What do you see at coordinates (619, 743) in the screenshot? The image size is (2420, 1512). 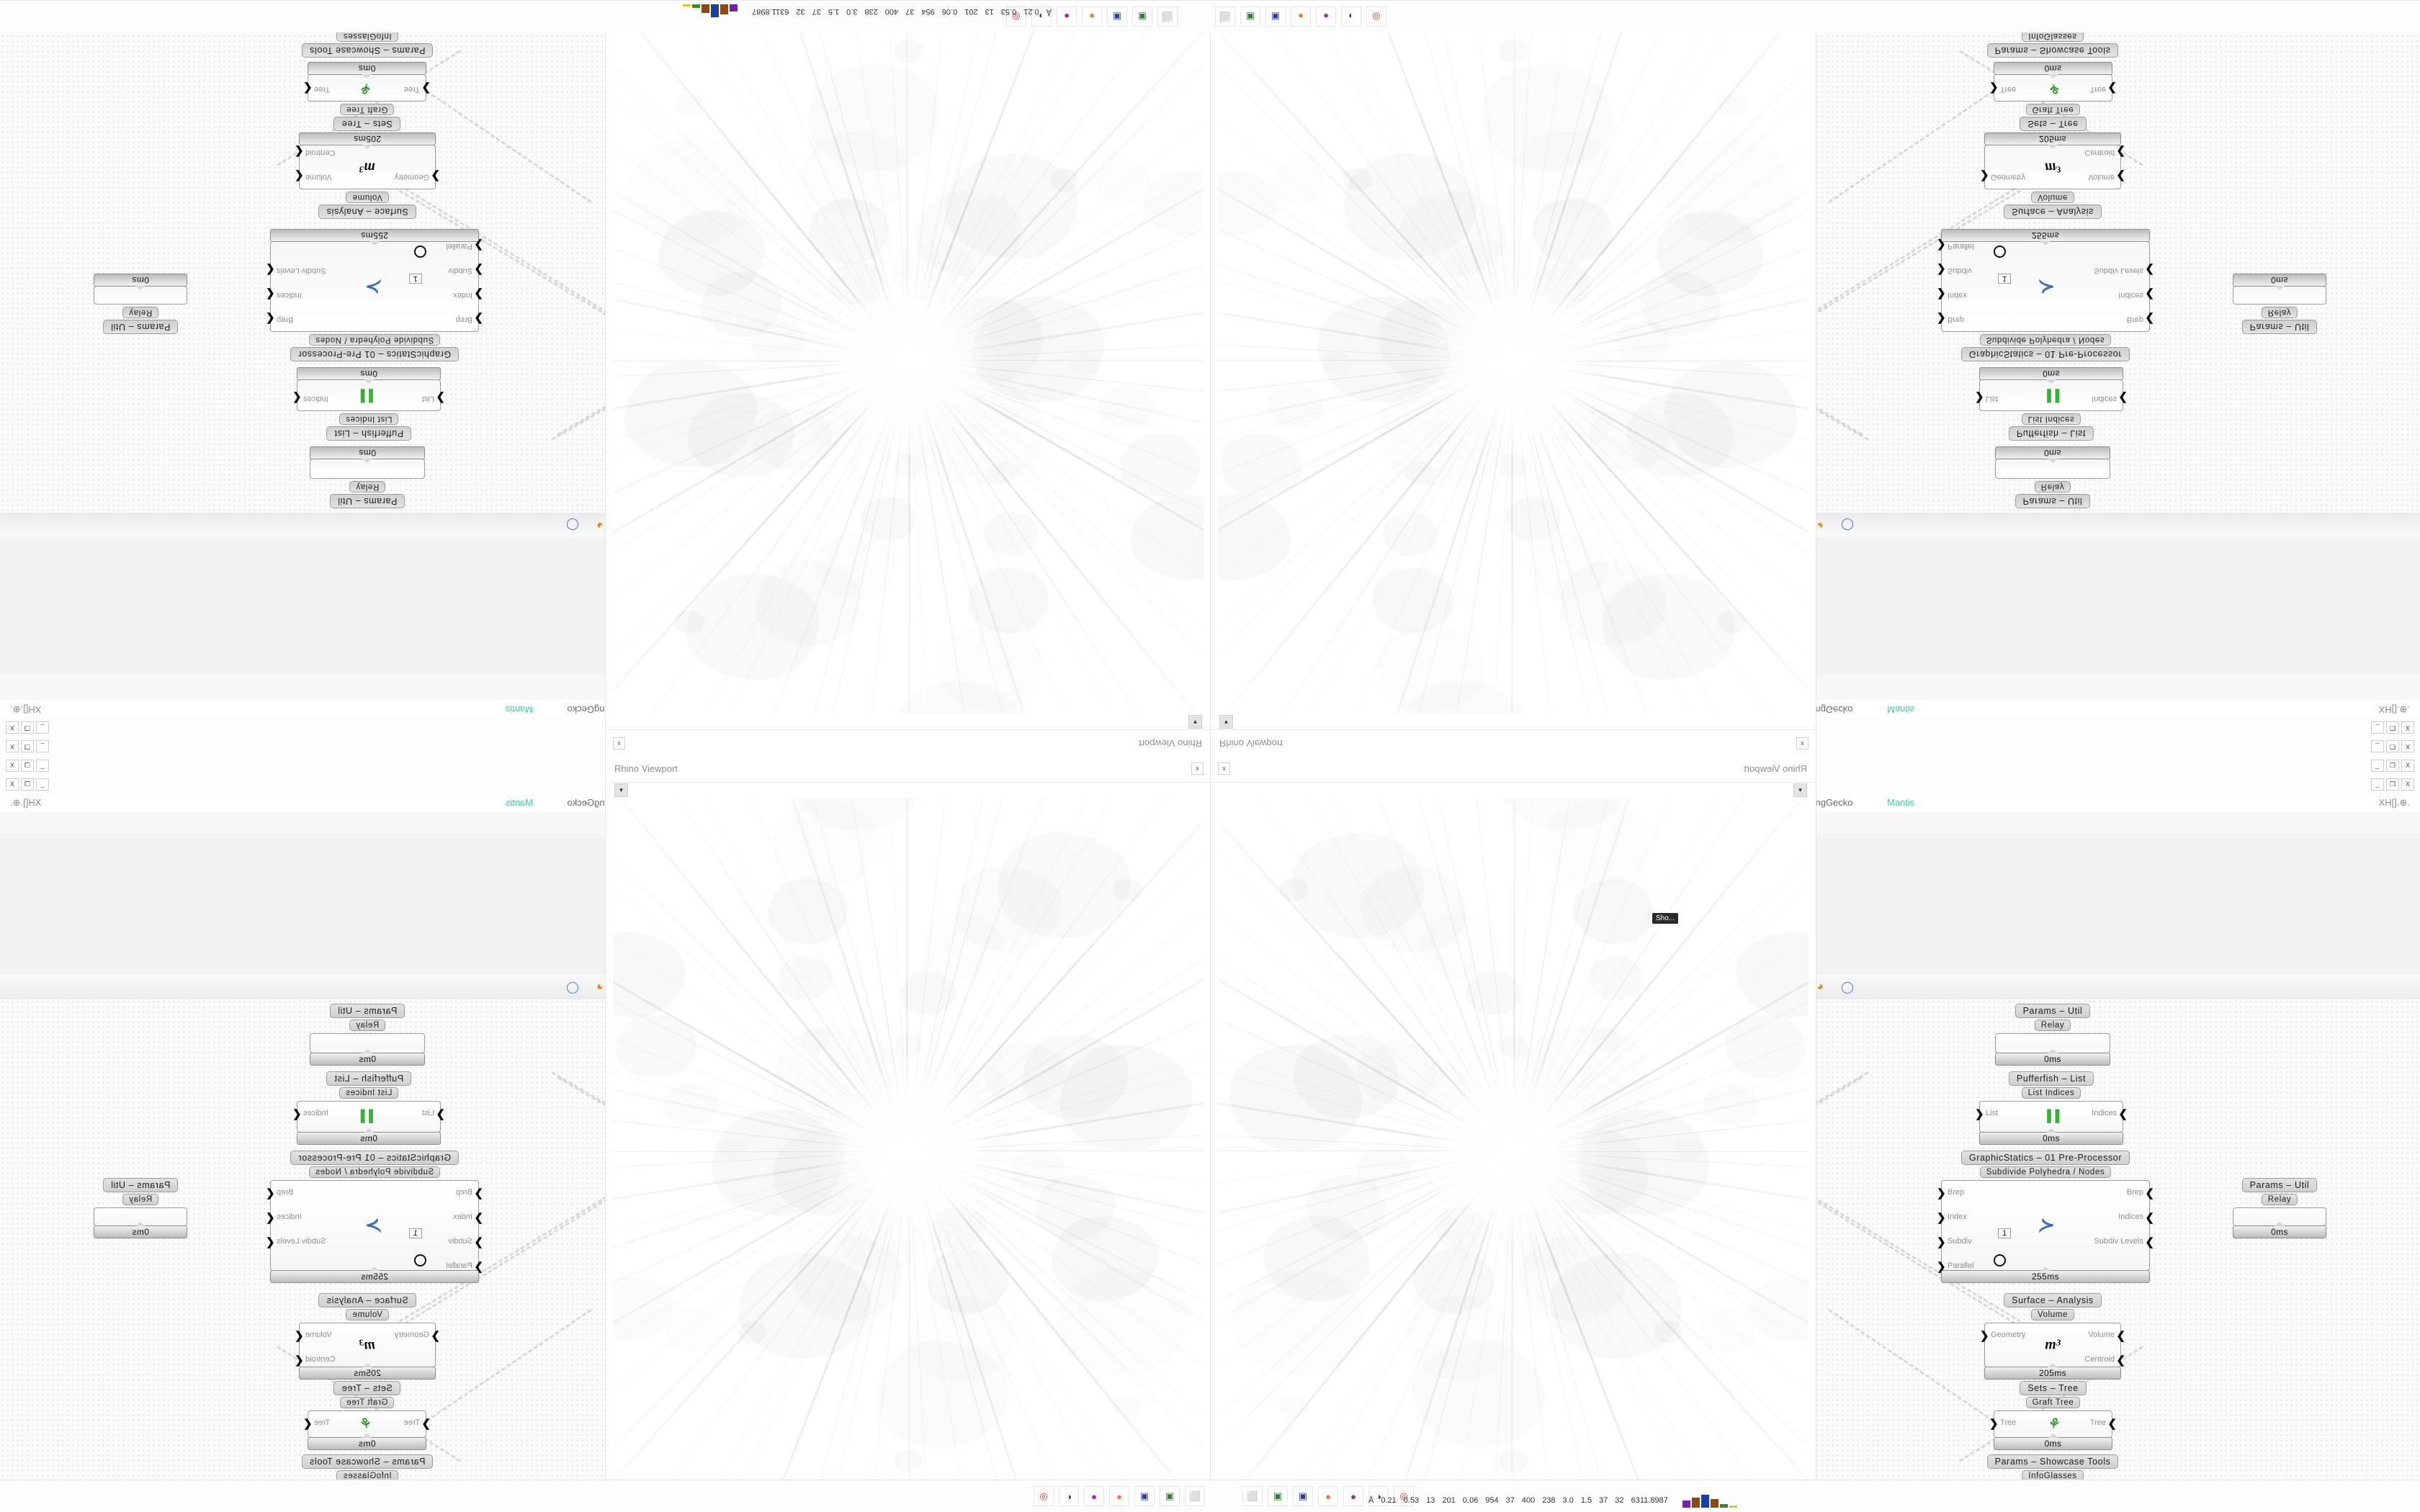 I see `viewport-close-icon: x` at bounding box center [619, 743].